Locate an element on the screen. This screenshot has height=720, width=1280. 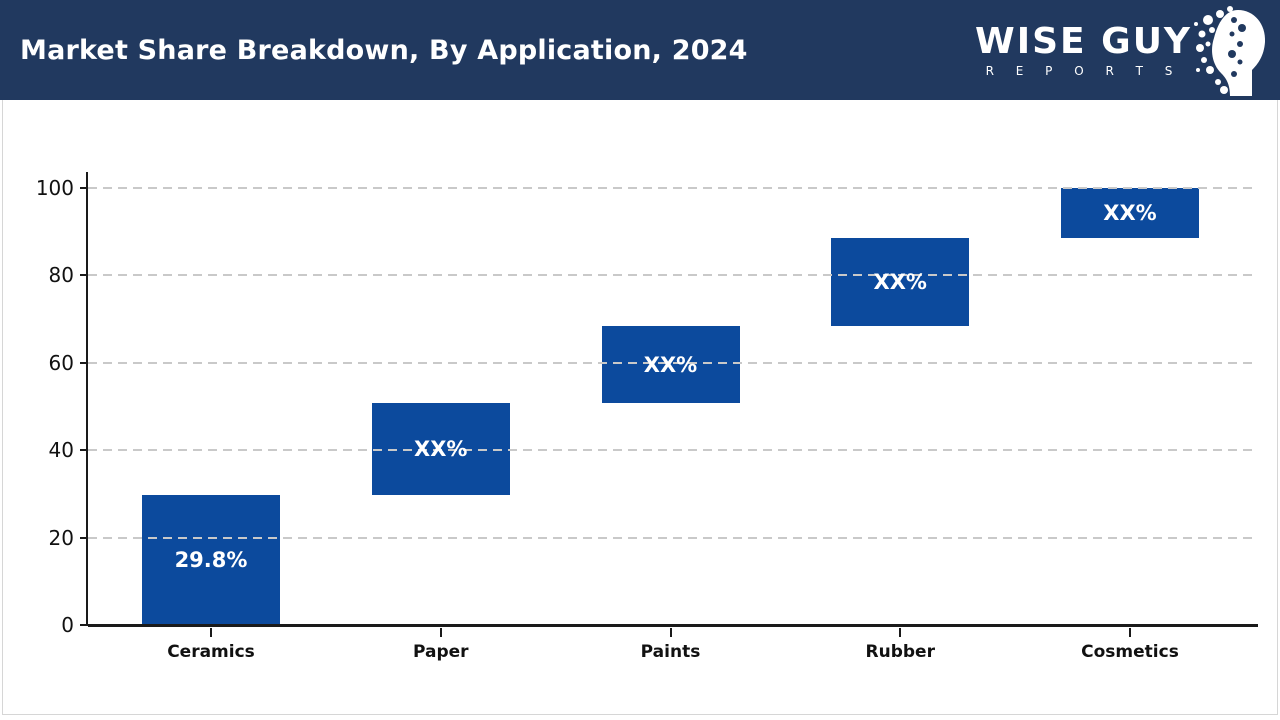
bar-cosmetics is located at coordinates (1130, 213).